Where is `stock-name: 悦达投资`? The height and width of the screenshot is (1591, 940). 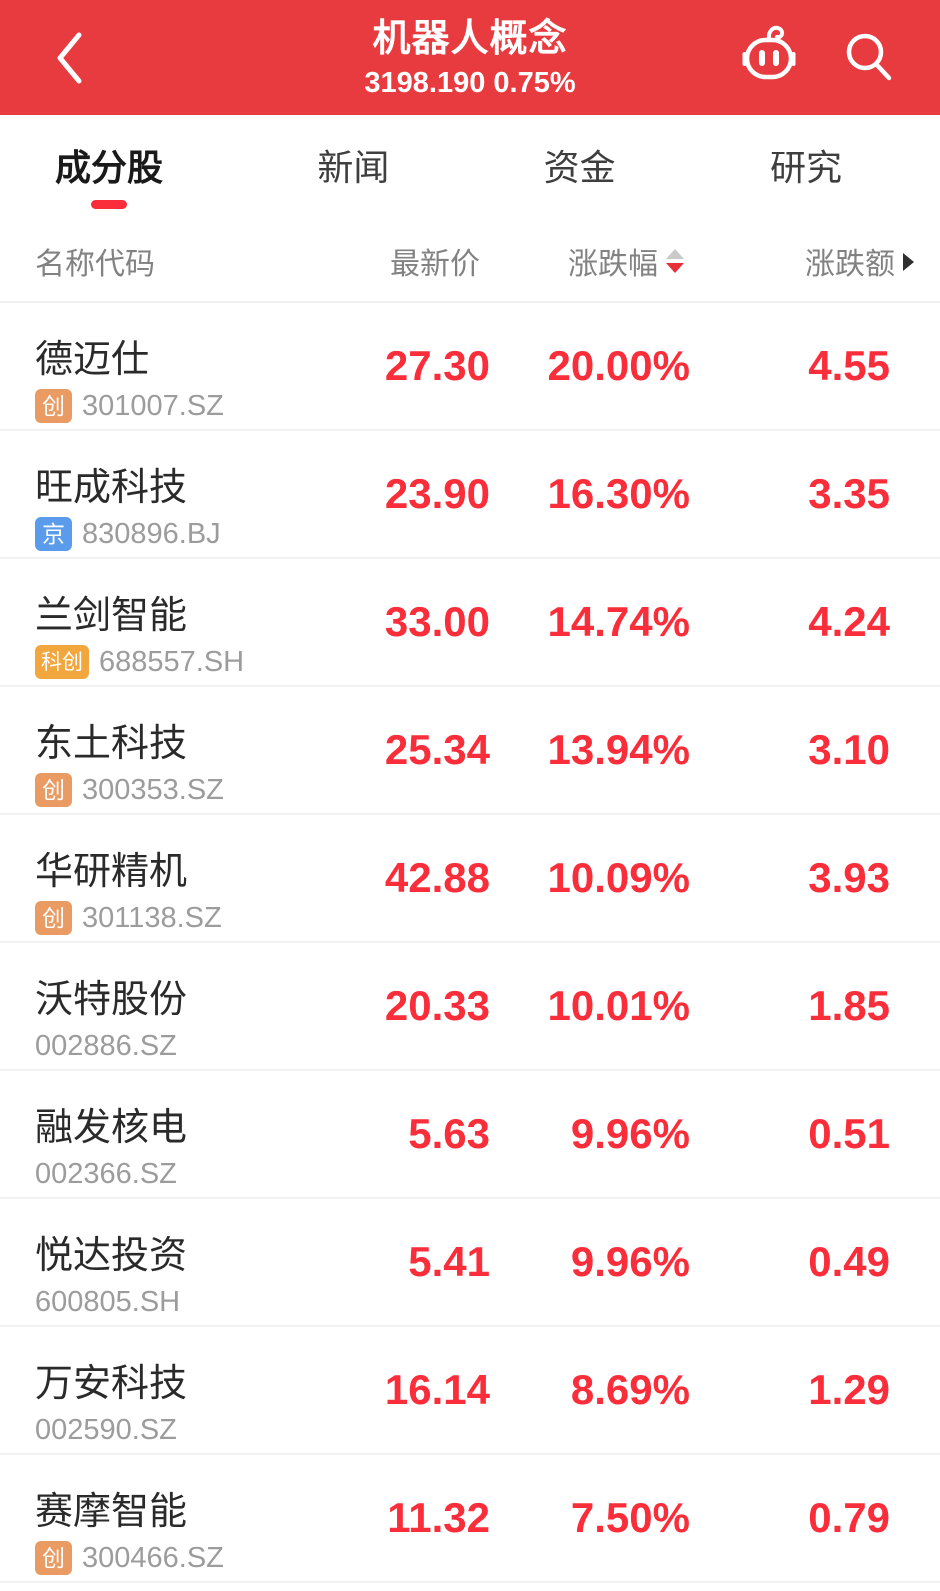 stock-name: 悦达投资 is located at coordinates (111, 1256).